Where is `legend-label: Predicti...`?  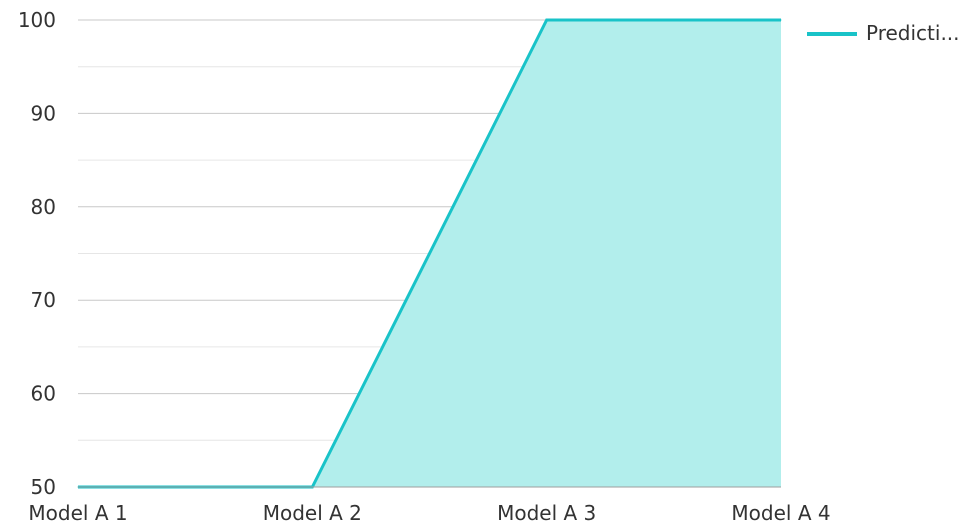 legend-label: Predicti... is located at coordinates (913, 33).